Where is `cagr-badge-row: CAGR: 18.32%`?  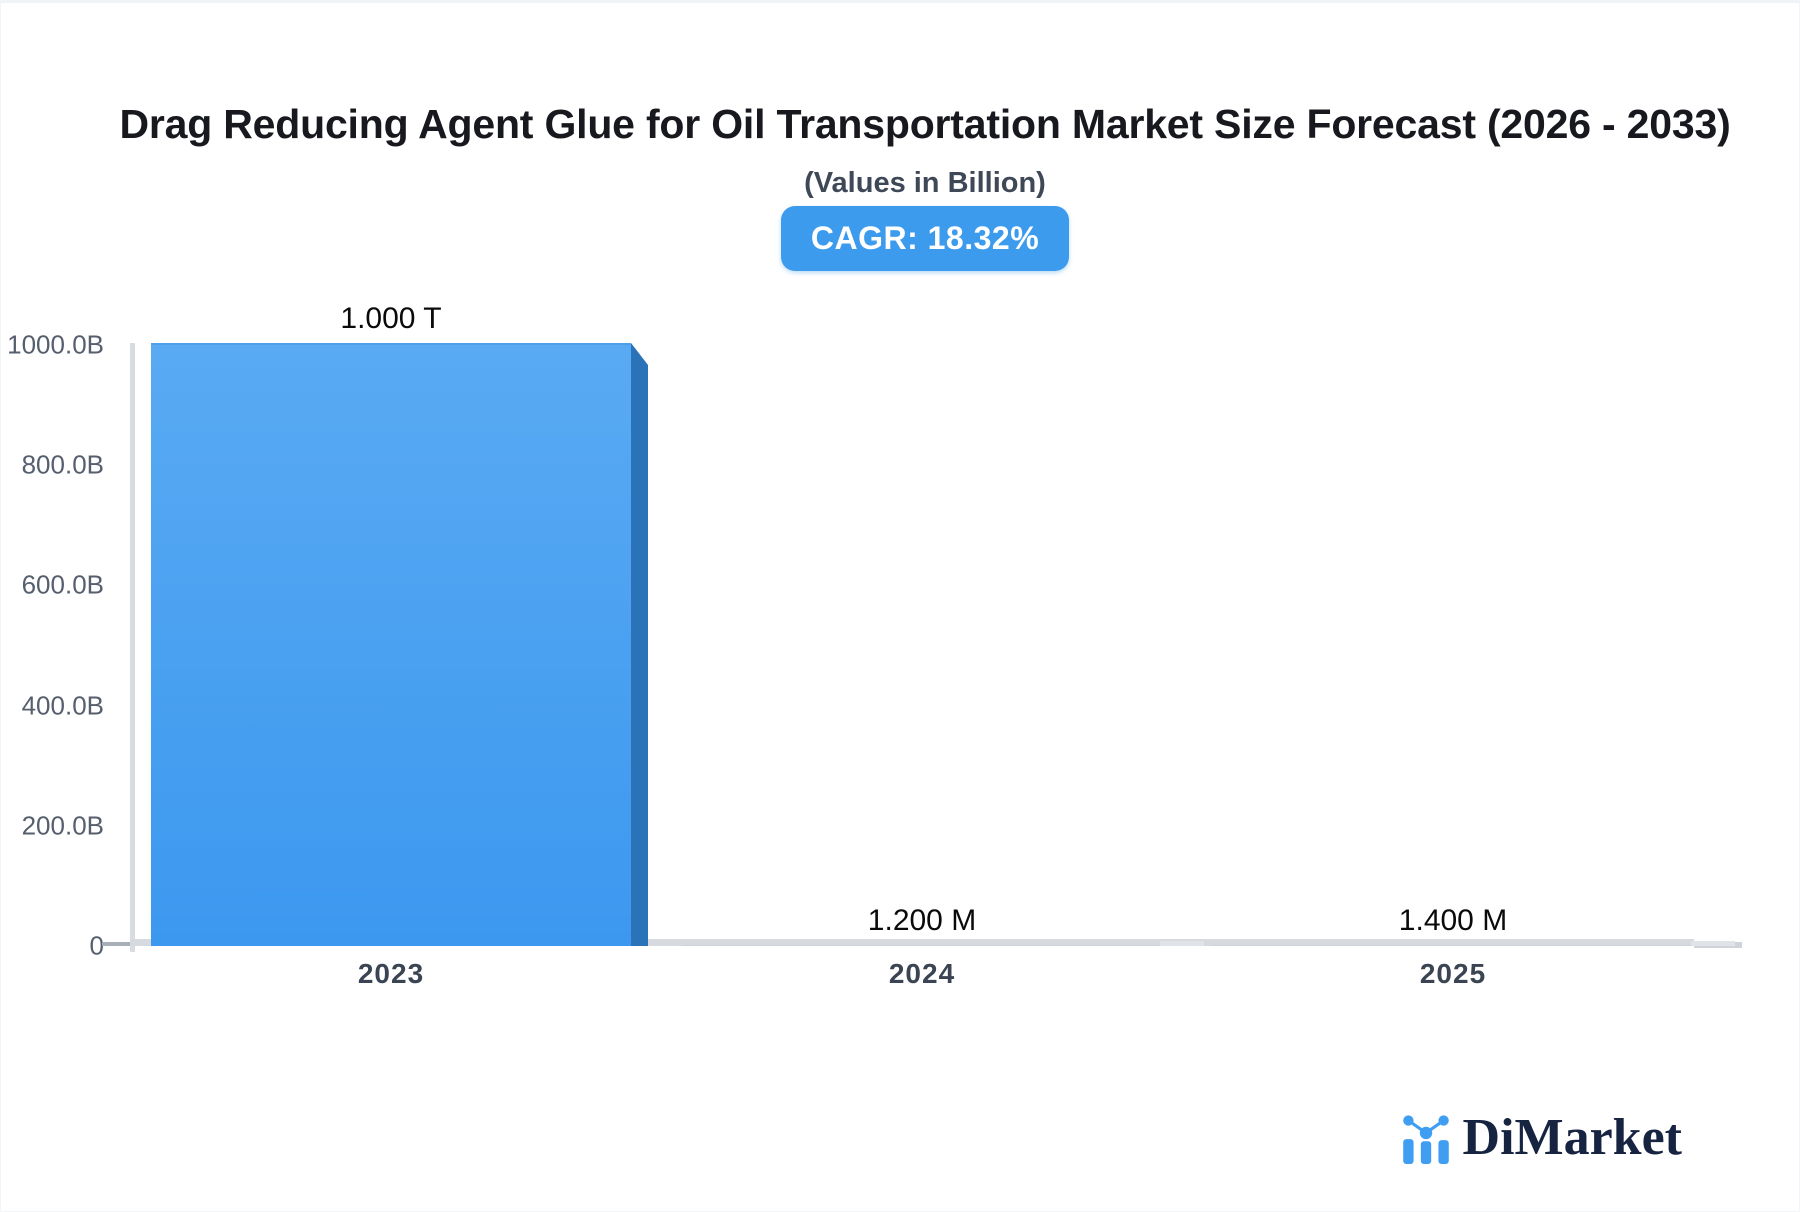 cagr-badge-row: CAGR: 18.32% is located at coordinates (925, 238).